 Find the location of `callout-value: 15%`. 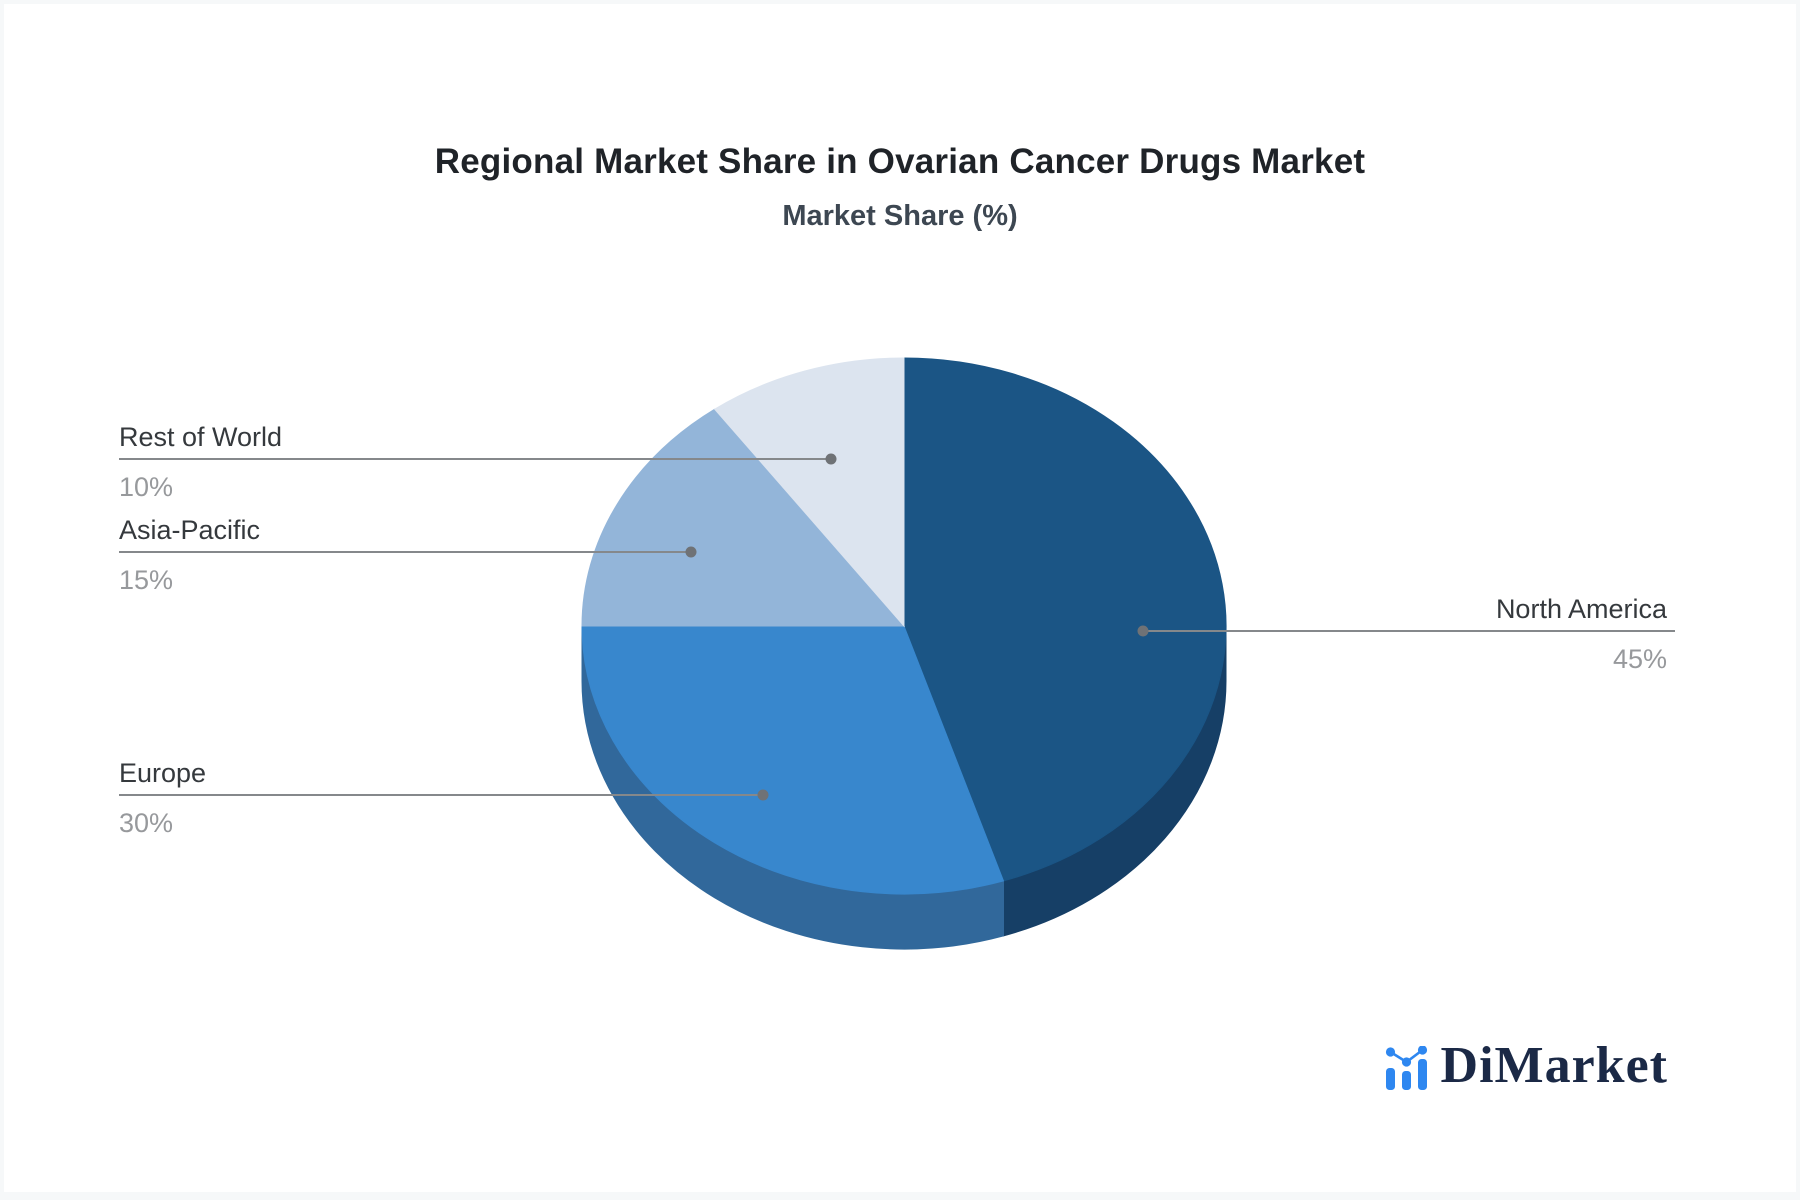

callout-value: 15% is located at coordinates (146, 580).